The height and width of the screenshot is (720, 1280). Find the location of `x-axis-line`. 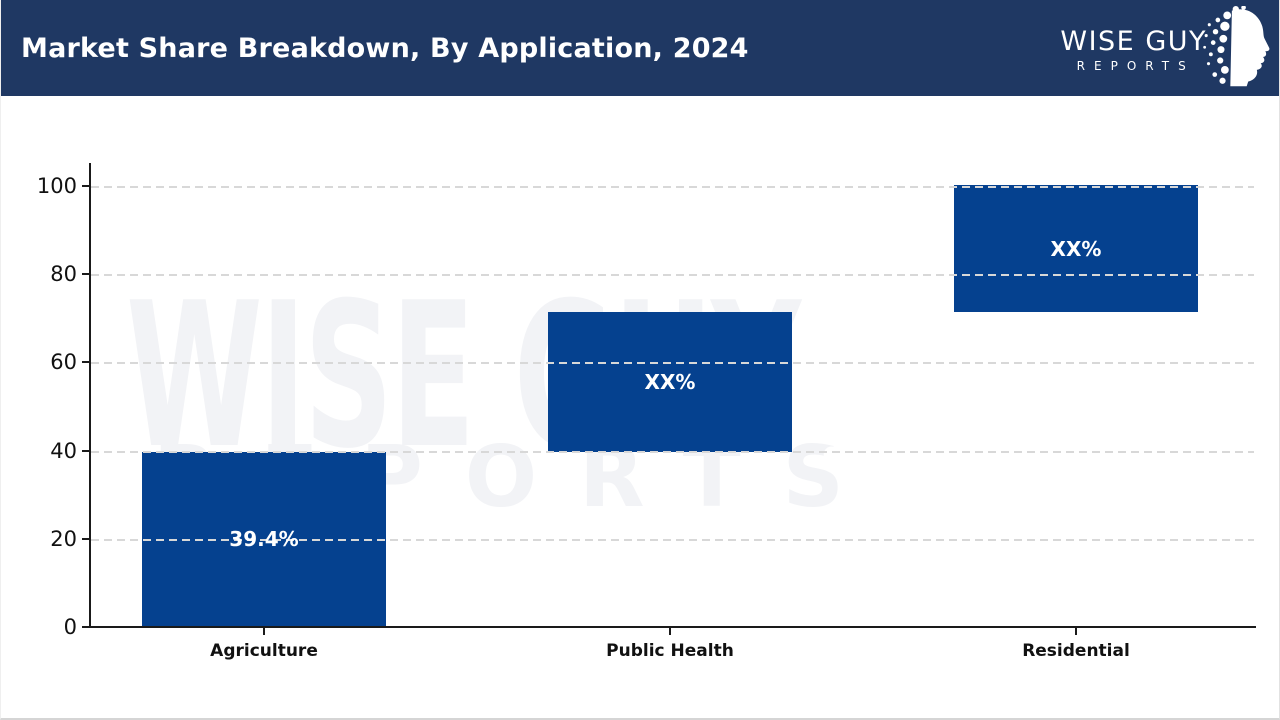

x-axis-line is located at coordinates (672, 627).